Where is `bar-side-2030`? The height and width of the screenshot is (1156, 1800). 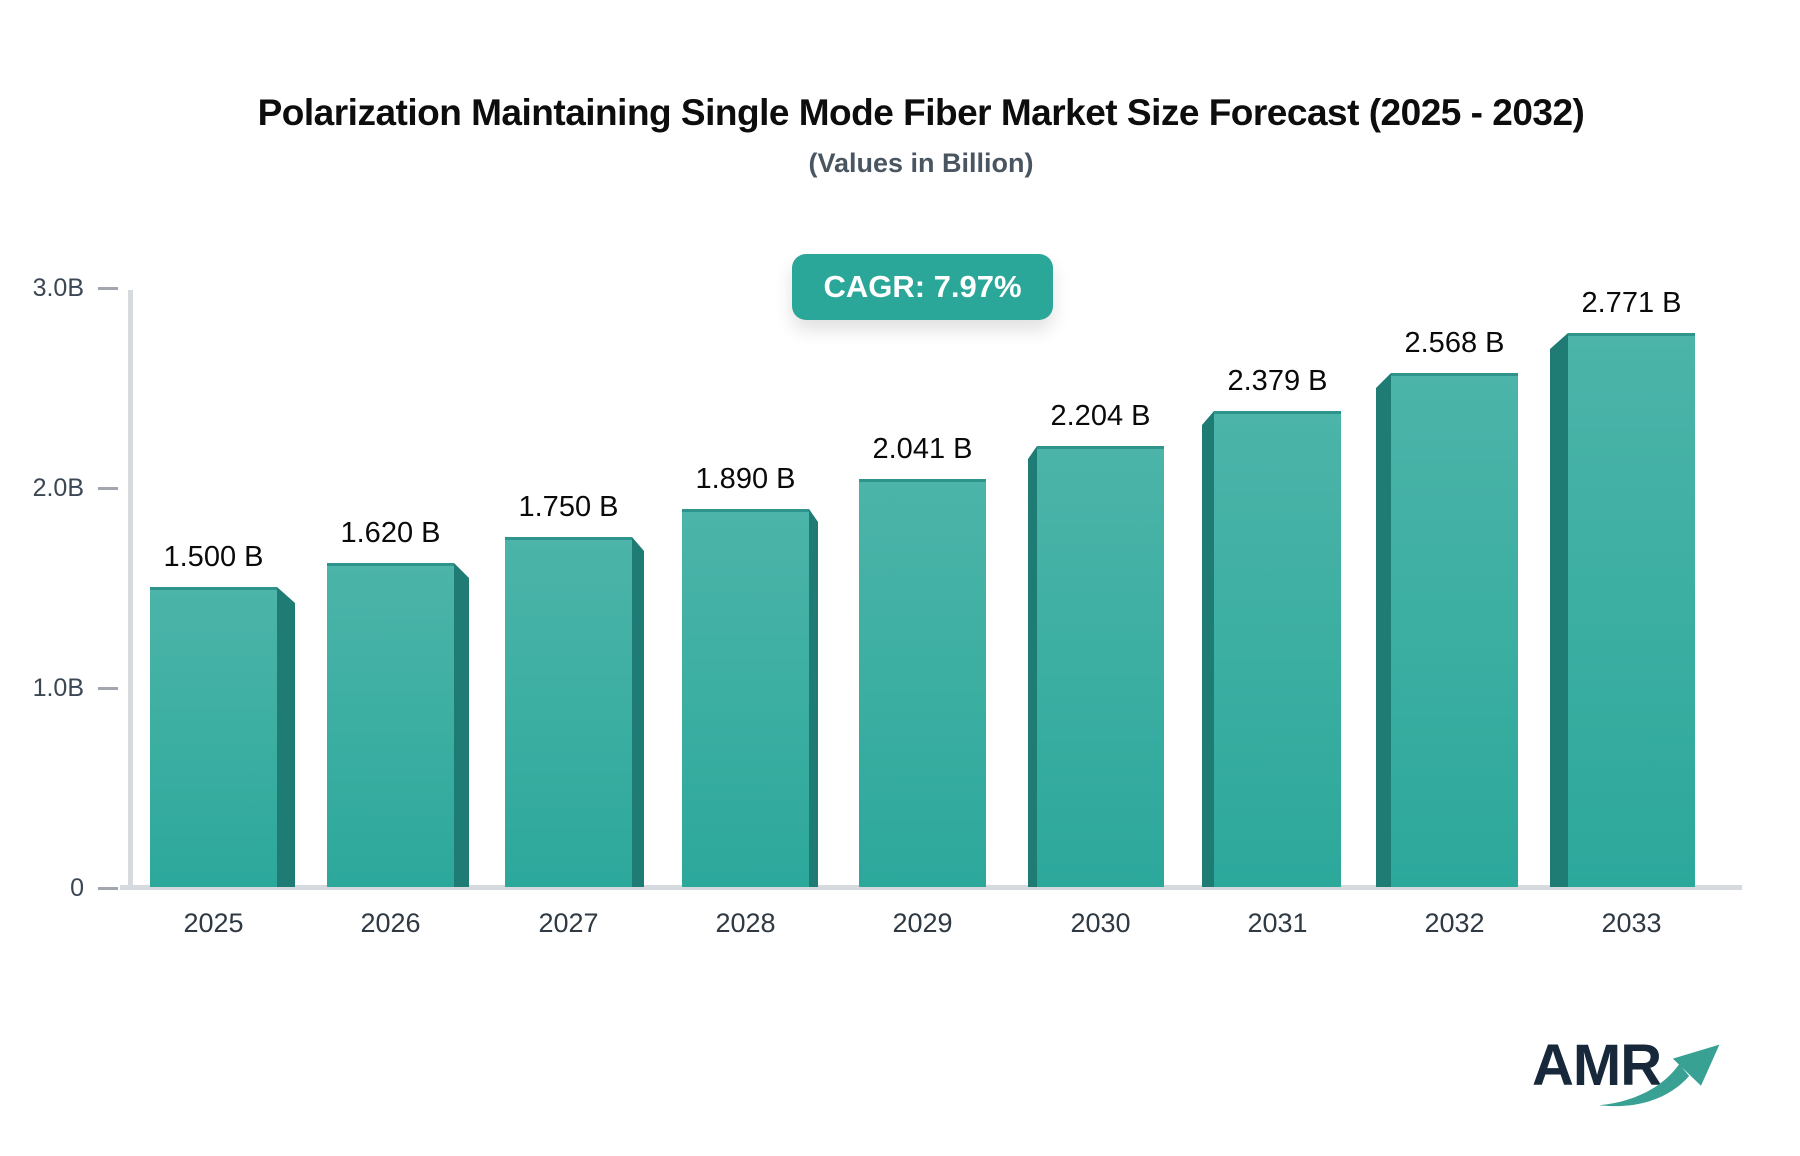 bar-side-2030 is located at coordinates (1032, 666).